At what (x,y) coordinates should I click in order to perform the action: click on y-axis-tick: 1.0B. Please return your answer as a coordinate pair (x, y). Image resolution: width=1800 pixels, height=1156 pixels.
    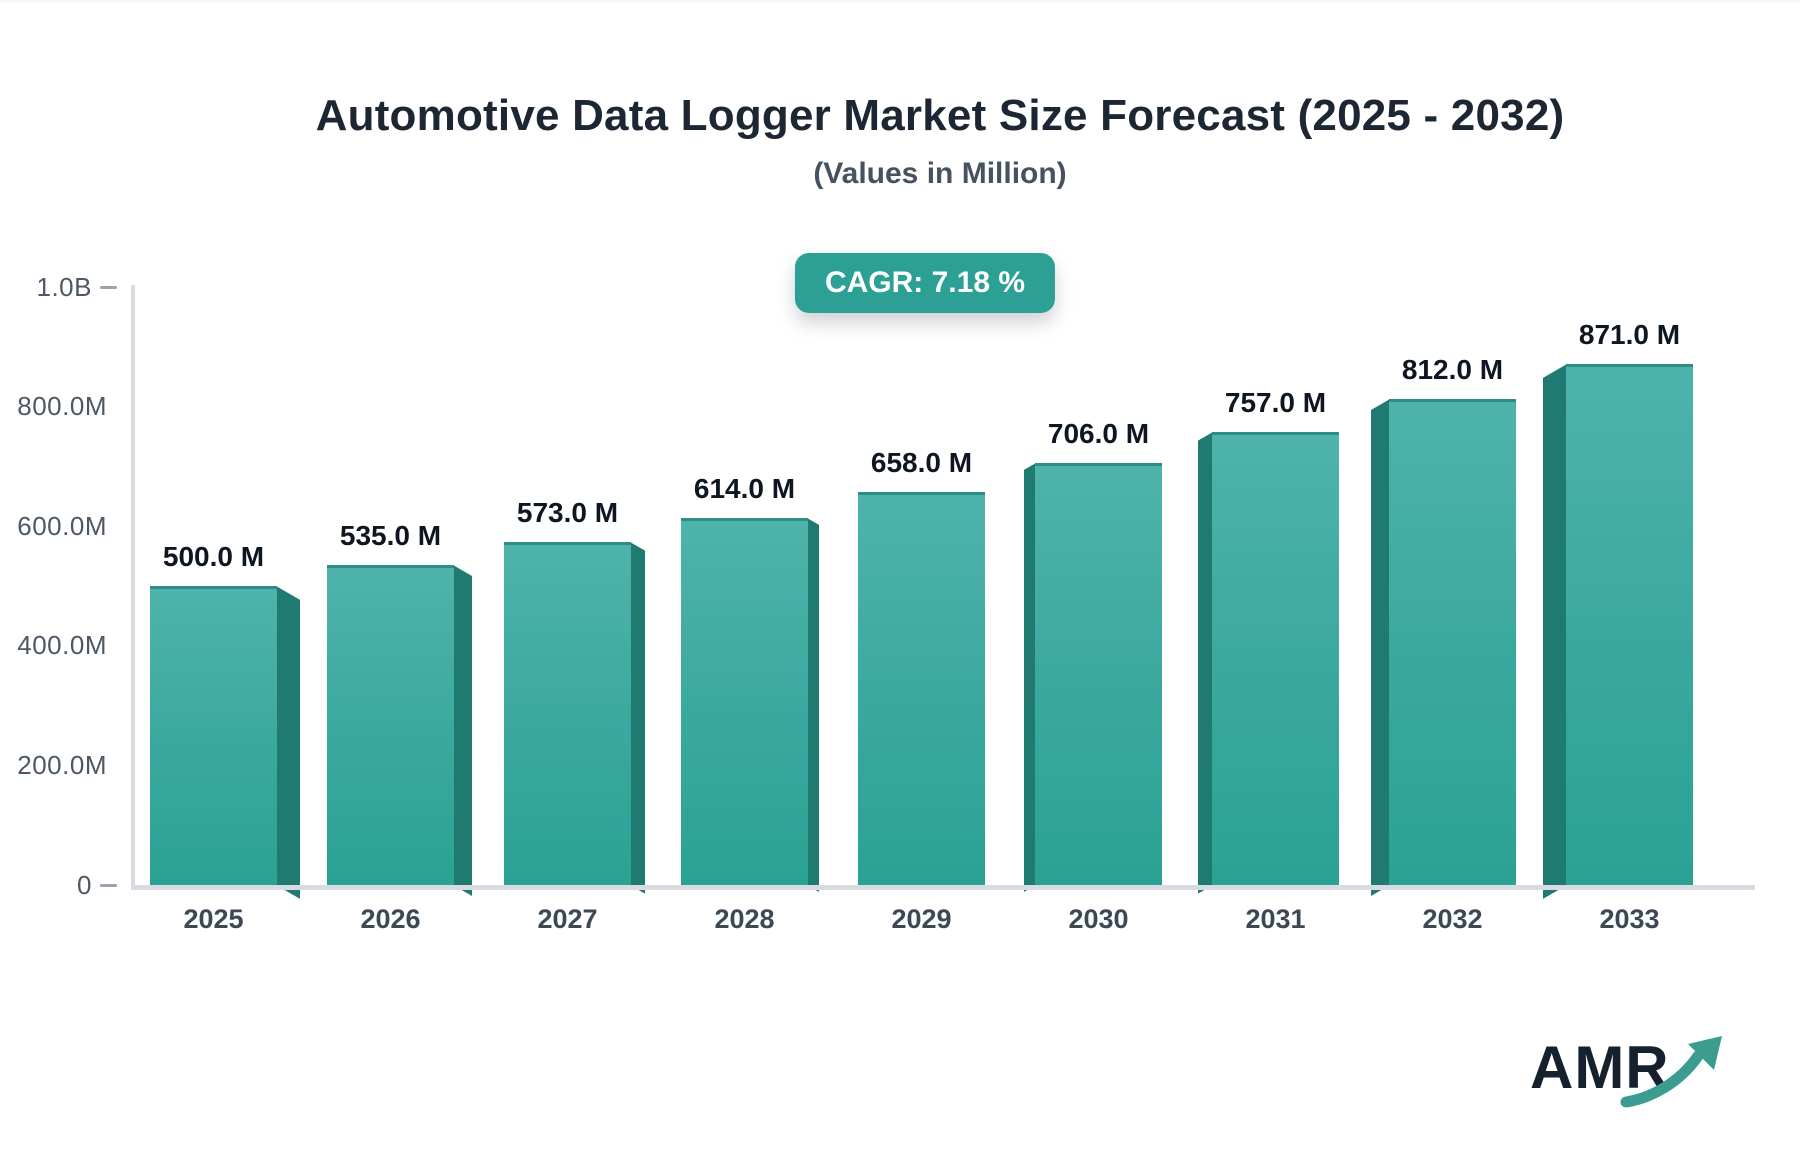
    Looking at the image, I should click on (58, 287).